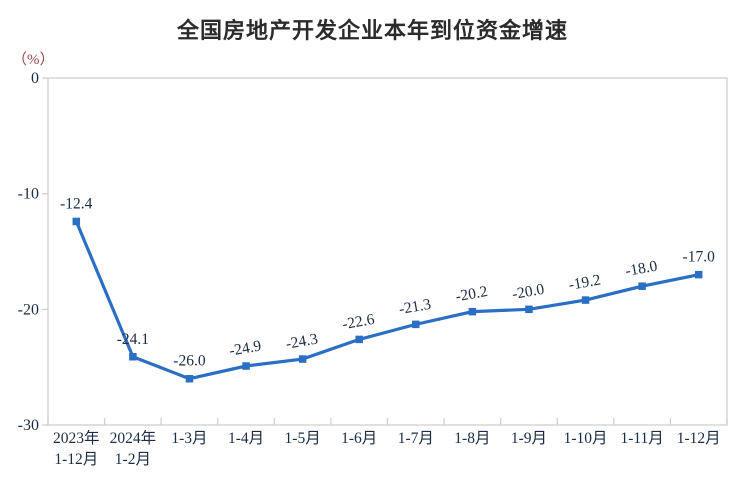  What do you see at coordinates (472, 438) in the screenshot?
I see `x-category-label: 1-8月` at bounding box center [472, 438].